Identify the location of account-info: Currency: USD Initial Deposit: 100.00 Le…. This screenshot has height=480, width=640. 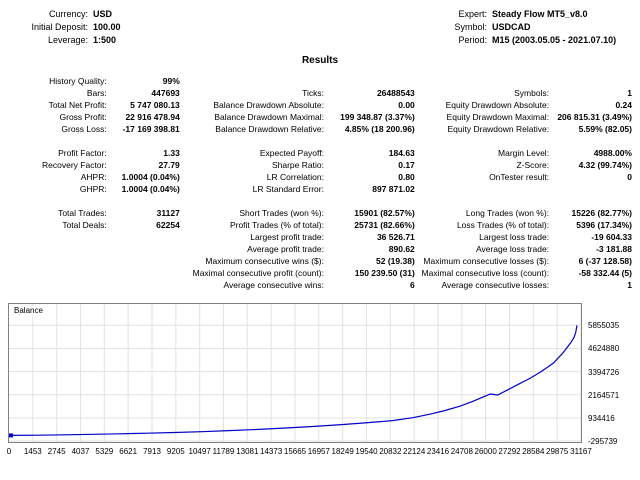
(64, 27).